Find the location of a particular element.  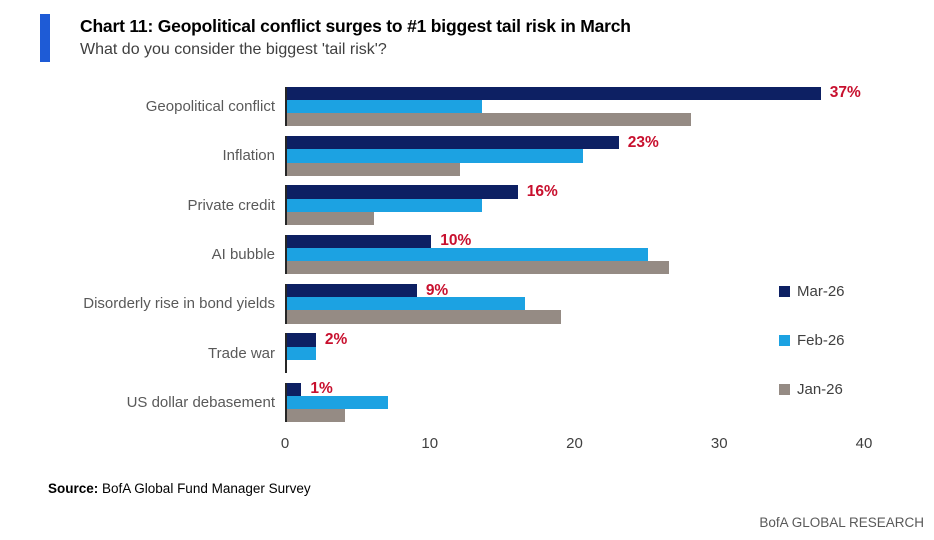

value-label: 10% is located at coordinates (456, 241).